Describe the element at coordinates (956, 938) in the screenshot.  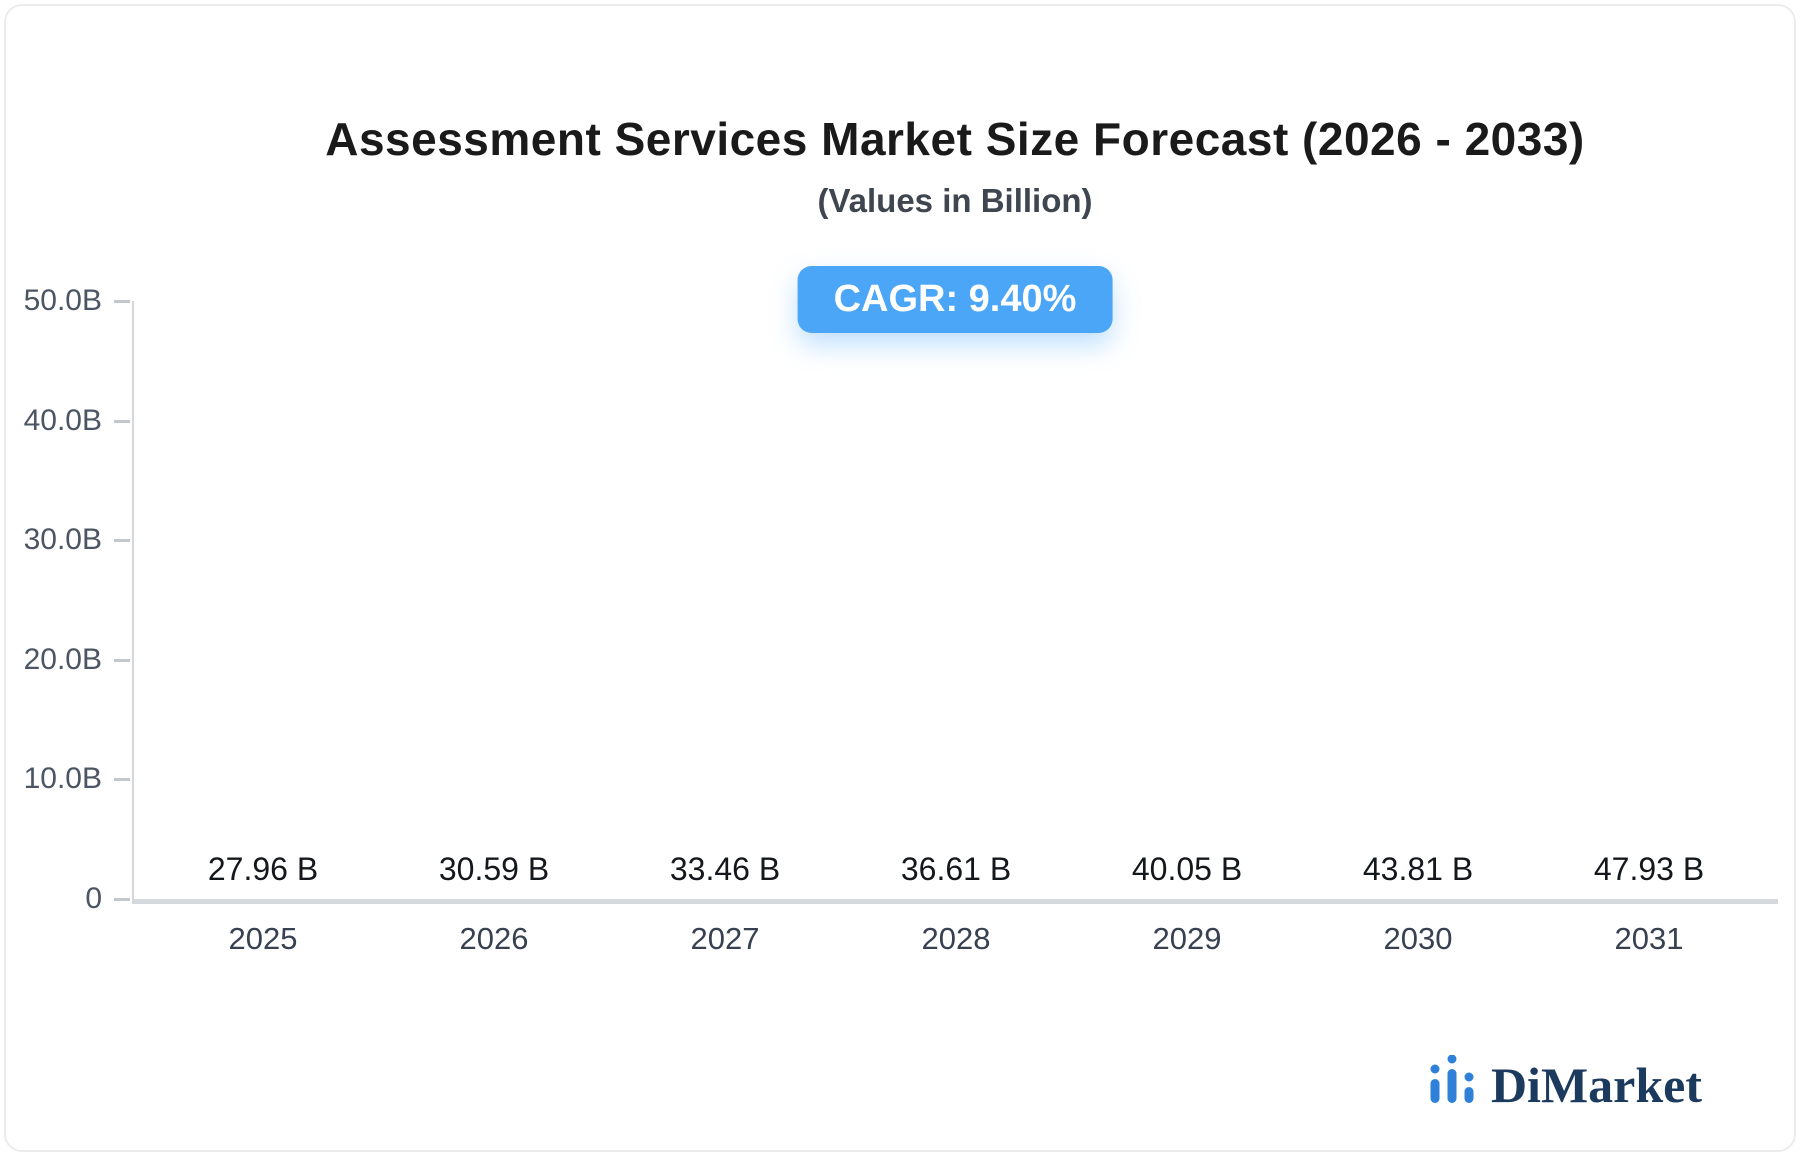
I see `x-axis-label: 2028` at that location.